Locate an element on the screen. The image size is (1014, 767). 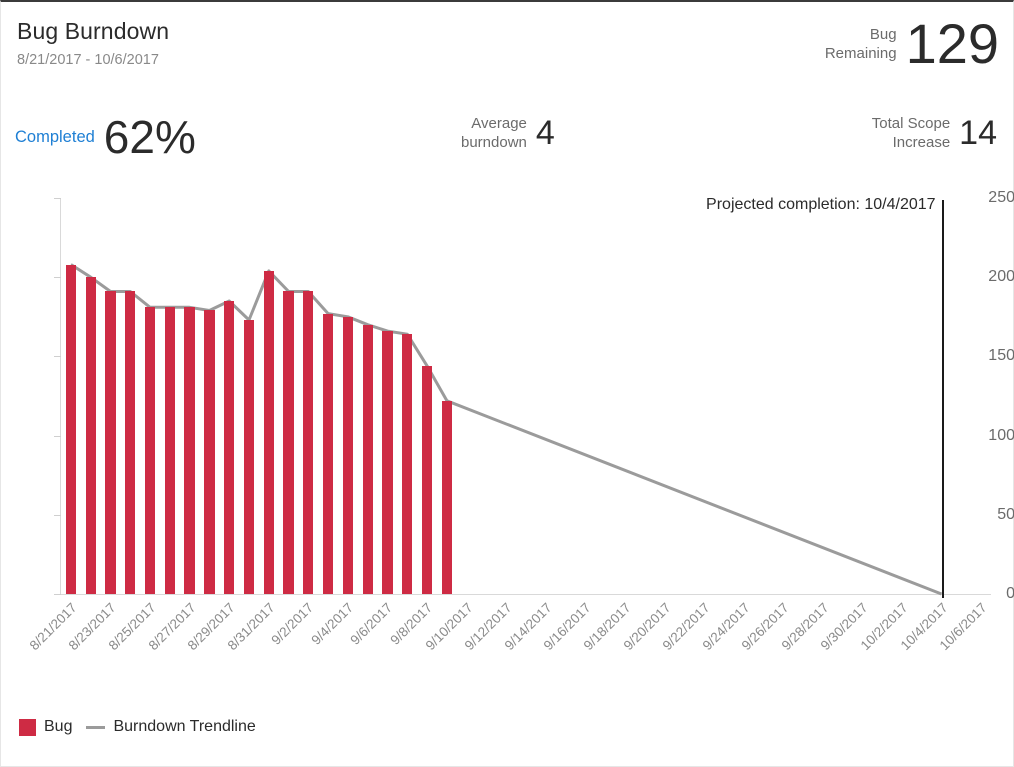
metric-total-scope-increase-label-line1: Total Scope is located at coordinates (911, 123).